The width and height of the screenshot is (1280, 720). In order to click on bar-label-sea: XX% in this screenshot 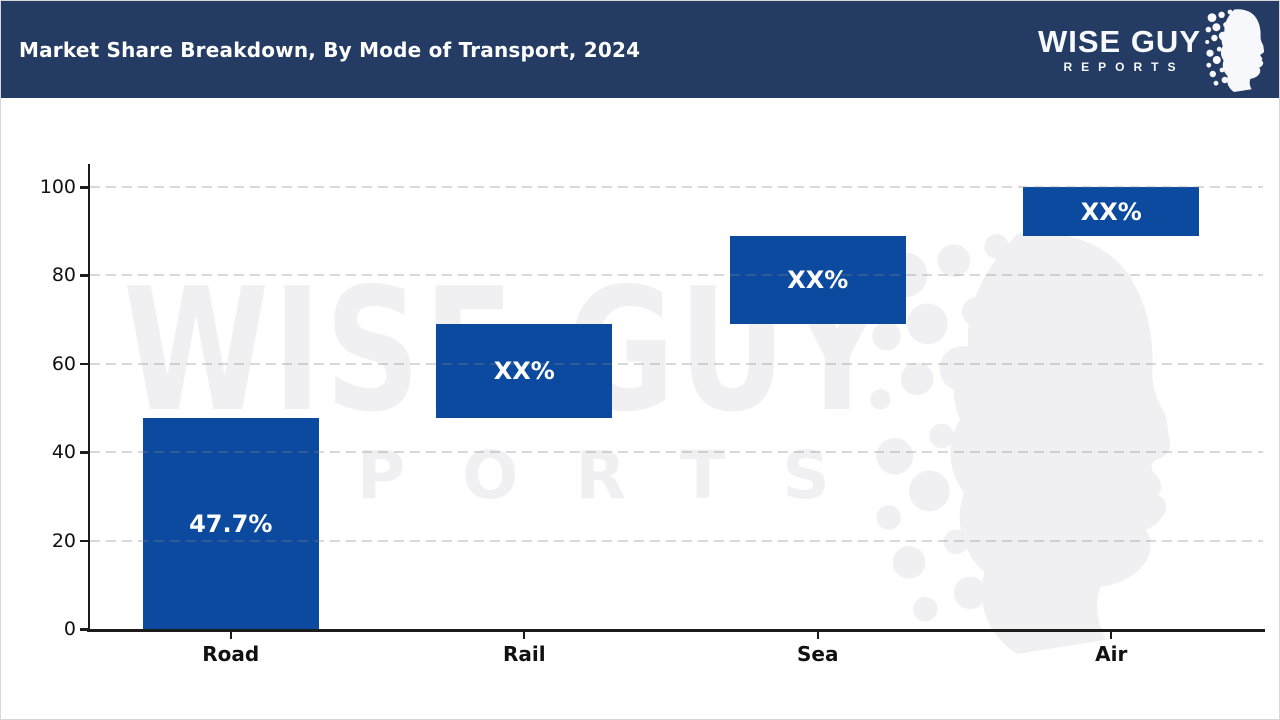, I will do `click(818, 279)`.